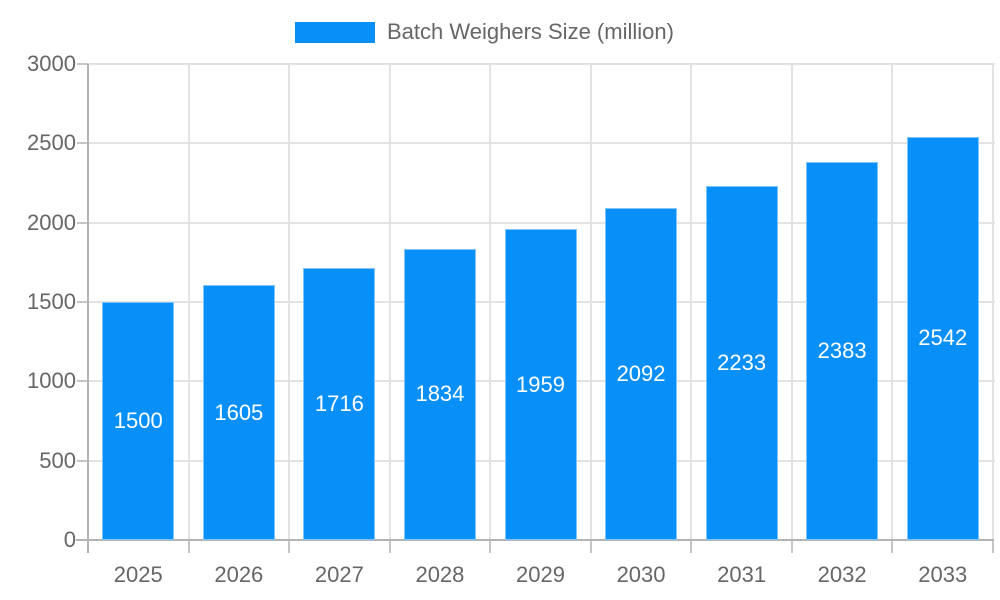 The height and width of the screenshot is (600, 1000). What do you see at coordinates (51, 222) in the screenshot?
I see `y-axis-tick-label: 2000` at bounding box center [51, 222].